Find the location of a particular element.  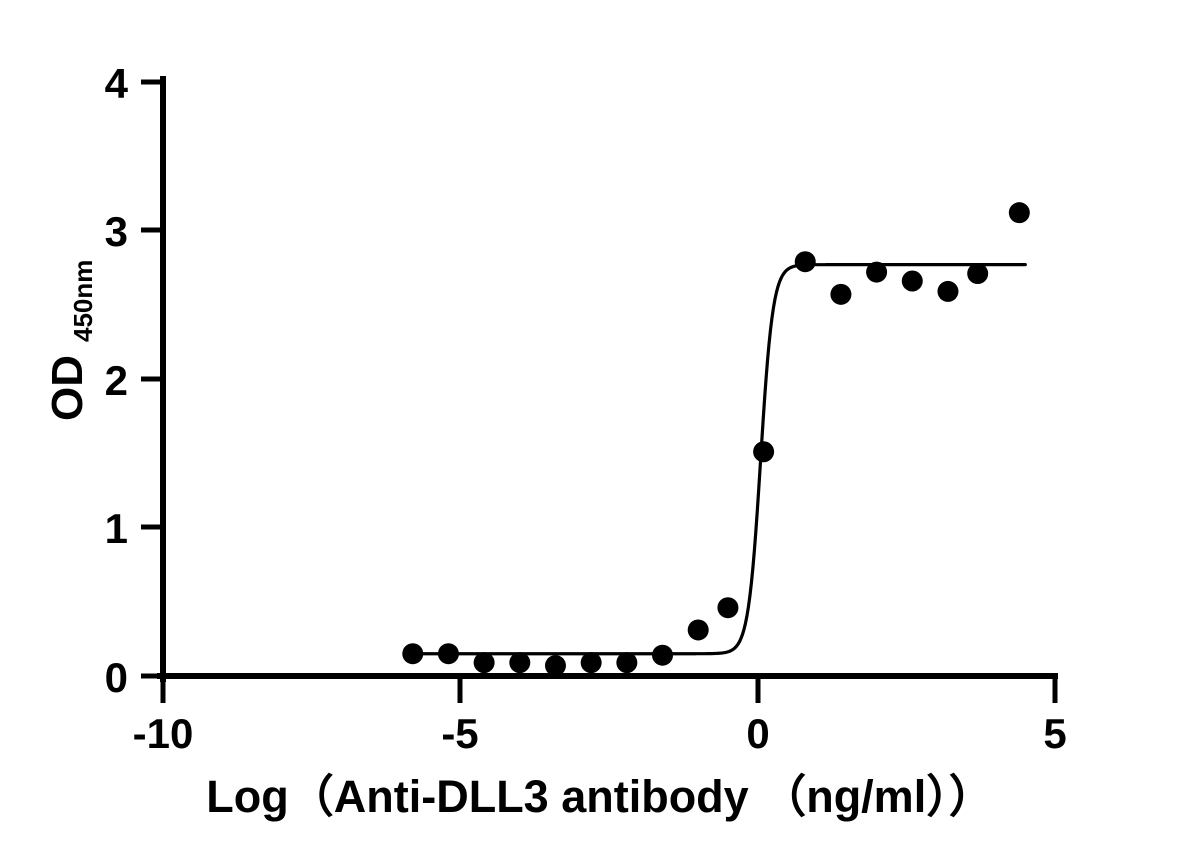

x-tick-label-5: 5 is located at coordinates (1054, 733).